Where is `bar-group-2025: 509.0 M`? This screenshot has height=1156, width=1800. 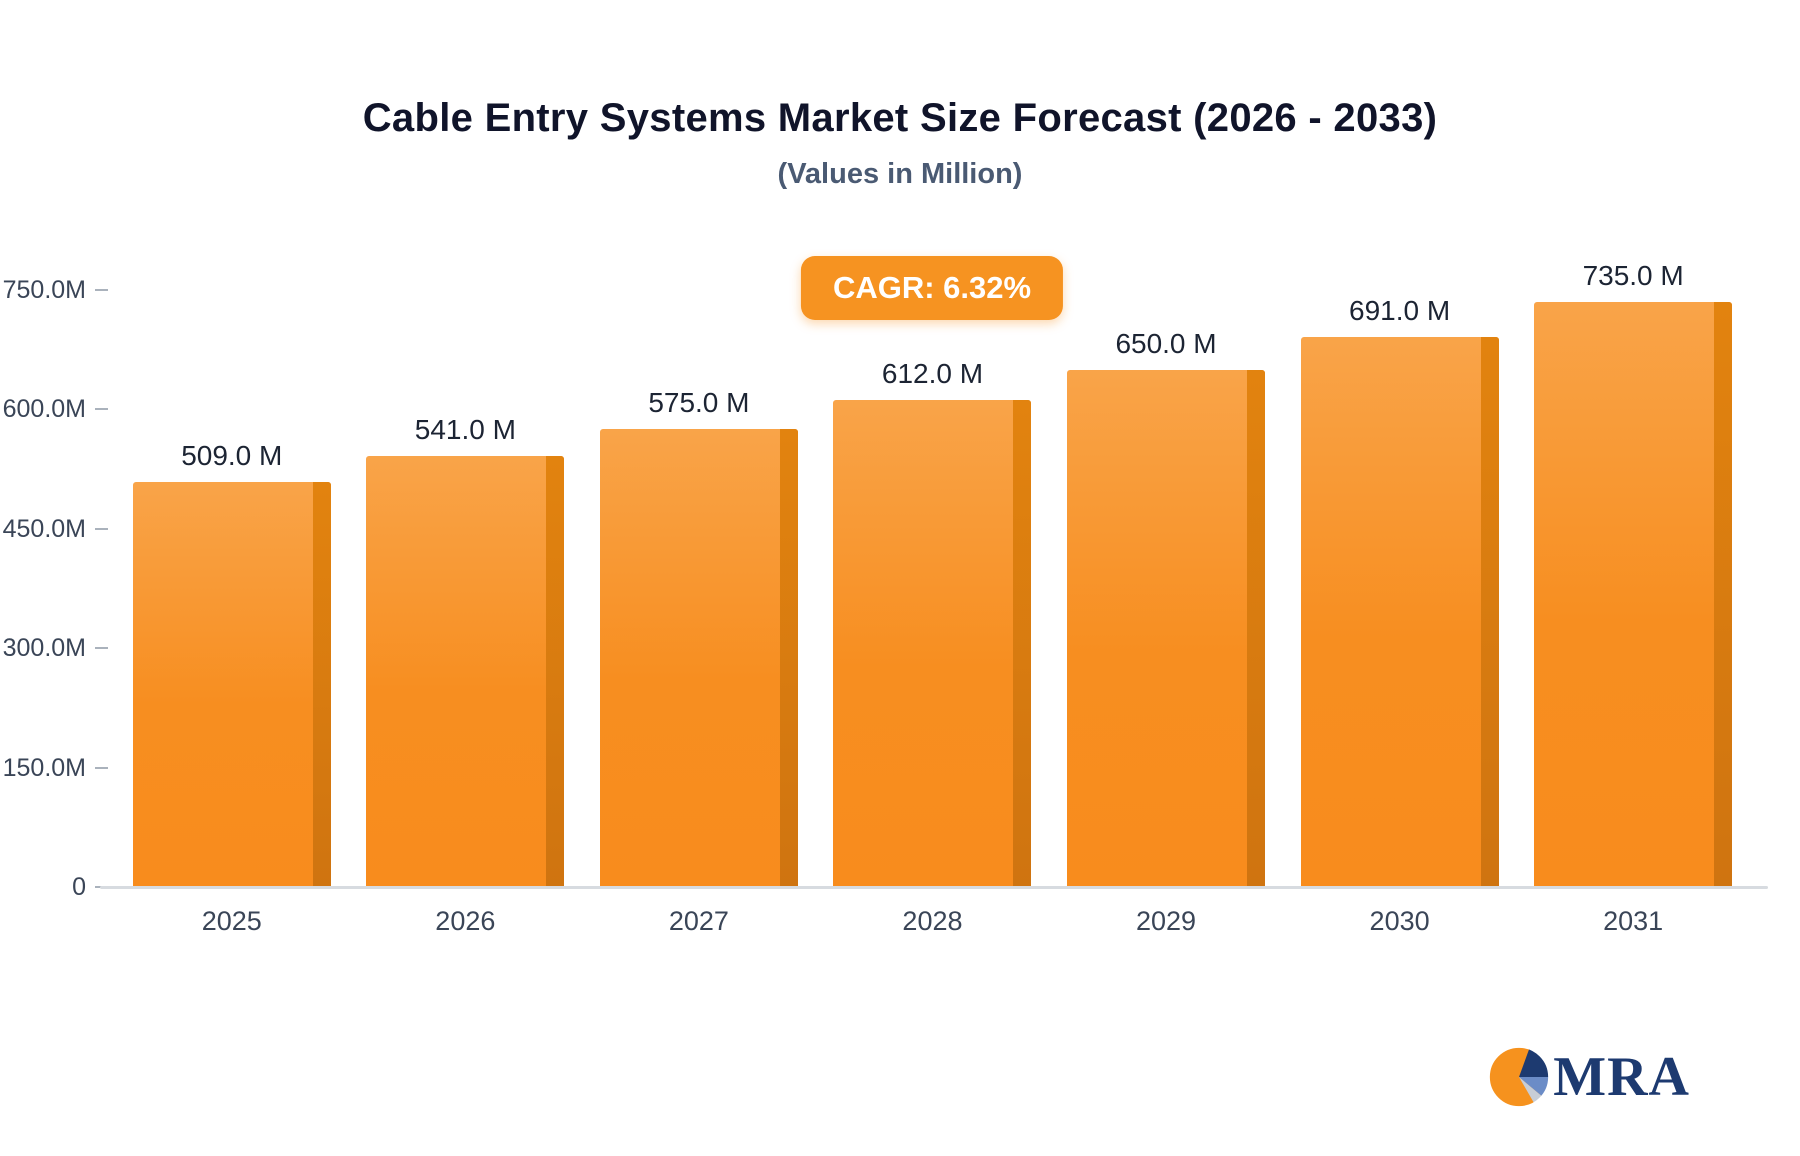 bar-group-2025: 509.0 M is located at coordinates (231, 663).